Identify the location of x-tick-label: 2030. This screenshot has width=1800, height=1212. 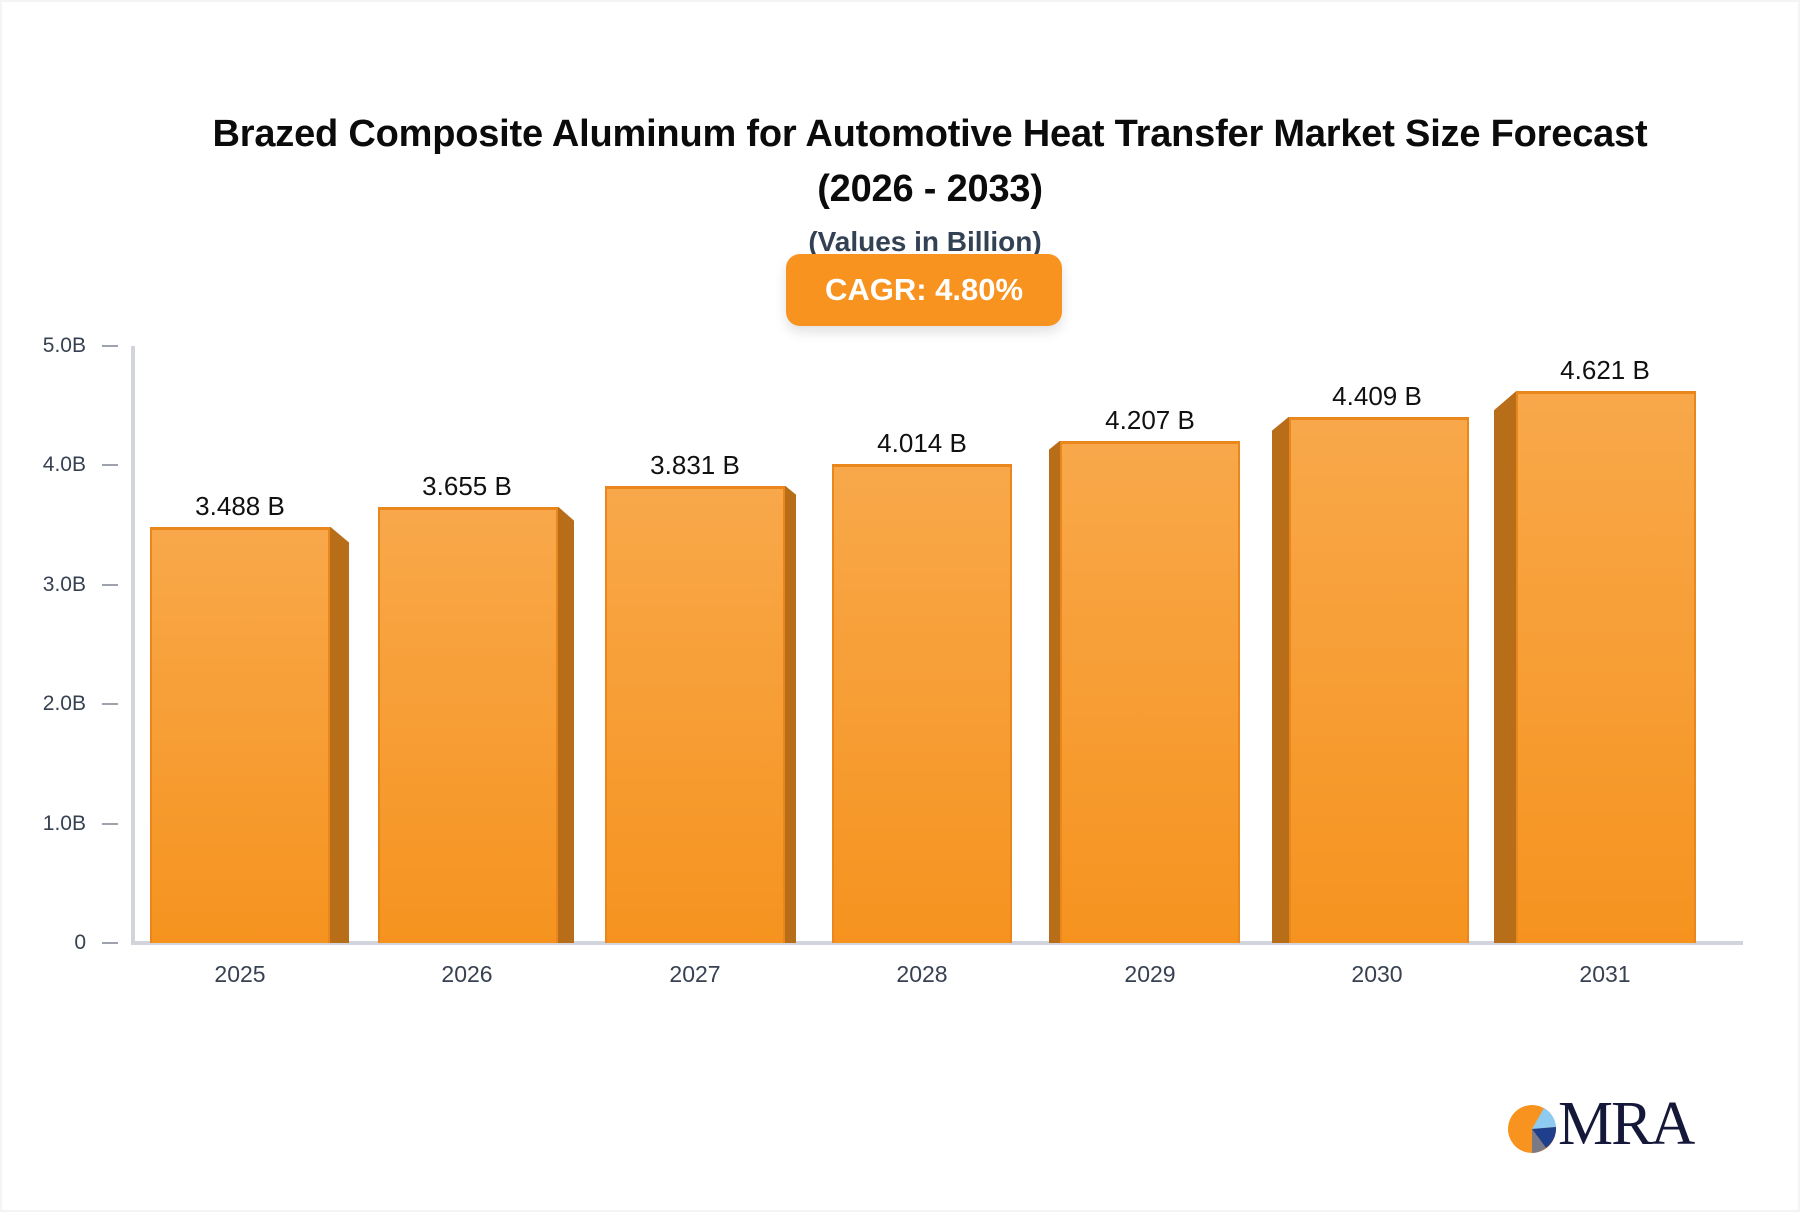
(1377, 974).